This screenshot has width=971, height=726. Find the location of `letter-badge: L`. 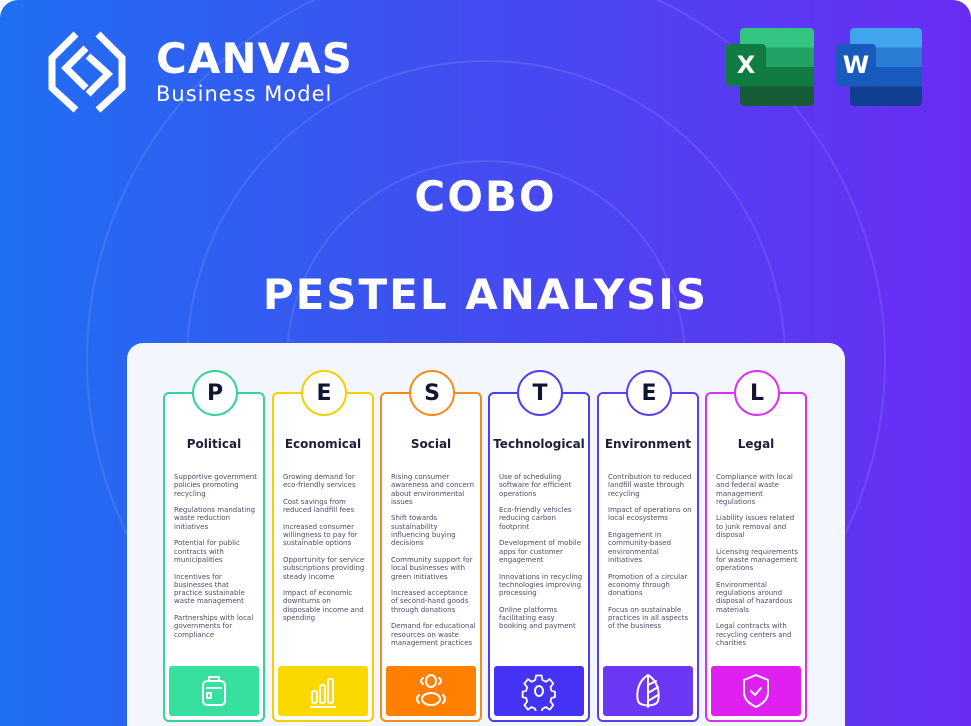

letter-badge: L is located at coordinates (757, 393).